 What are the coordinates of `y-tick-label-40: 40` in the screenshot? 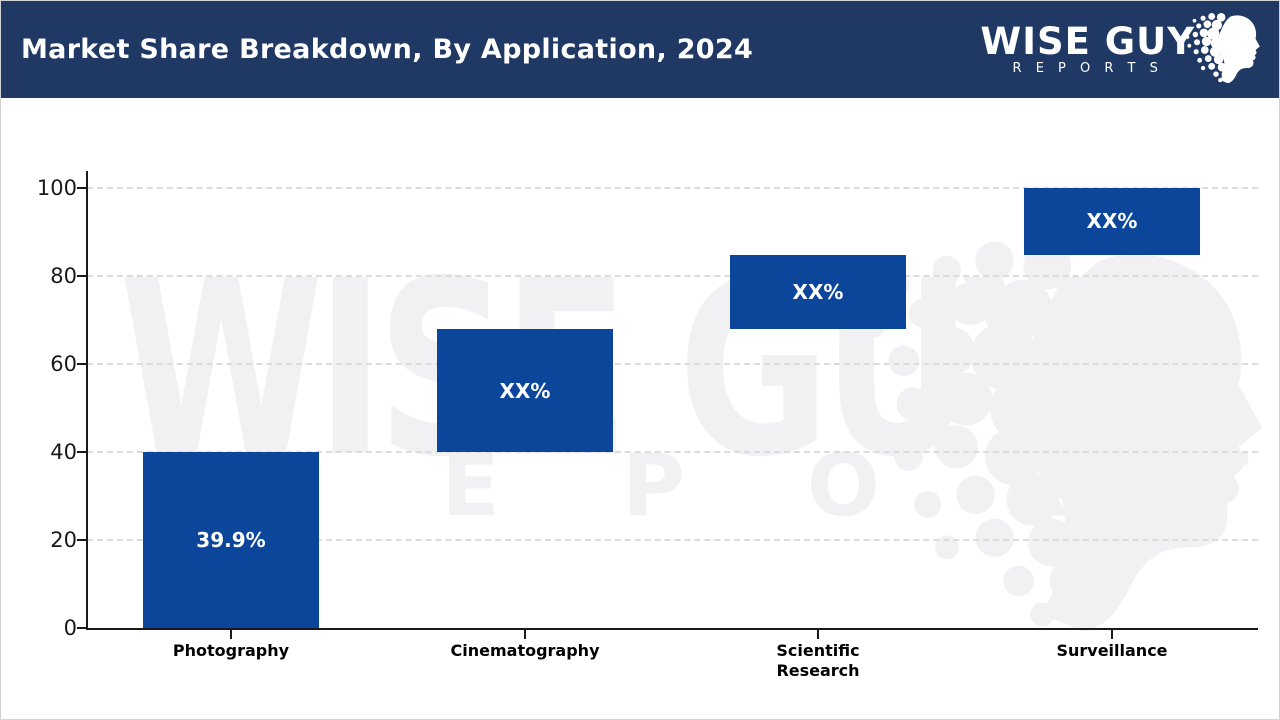 It's located at (63, 452).